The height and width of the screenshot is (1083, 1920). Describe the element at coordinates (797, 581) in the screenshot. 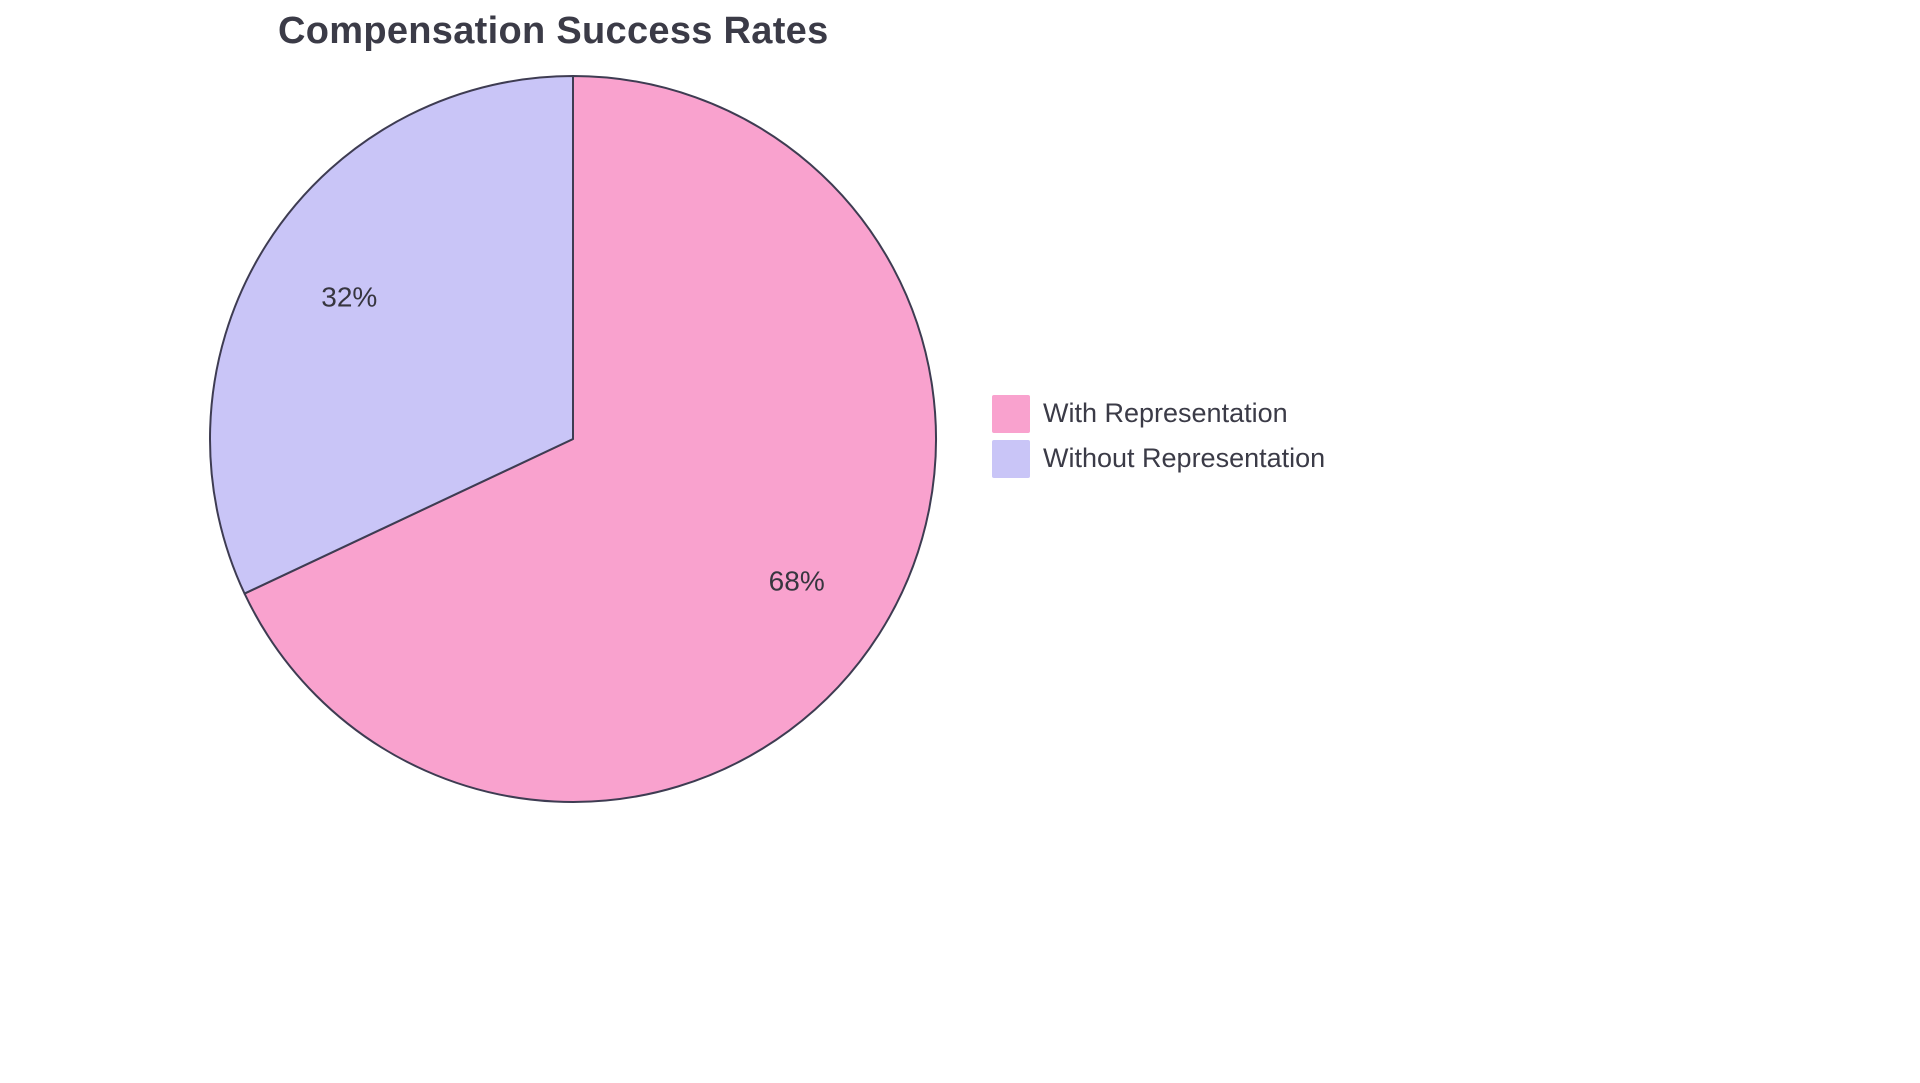

I see `pie-slice-percent-label-0: 68%` at that location.